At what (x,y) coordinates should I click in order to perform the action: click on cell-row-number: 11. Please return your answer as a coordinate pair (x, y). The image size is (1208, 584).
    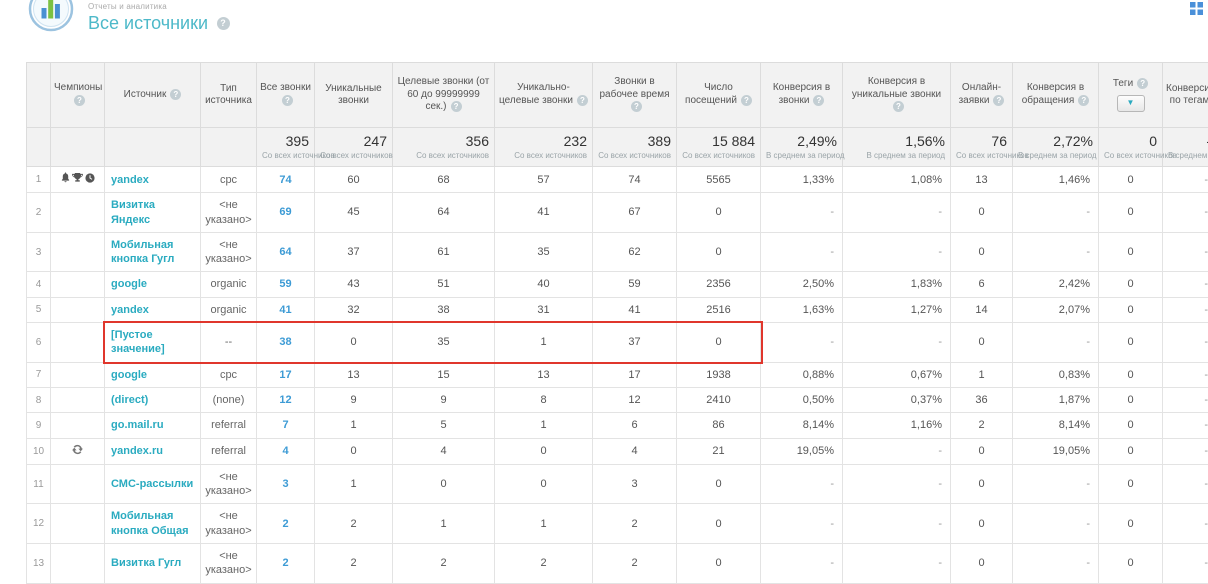
    Looking at the image, I should click on (39, 484).